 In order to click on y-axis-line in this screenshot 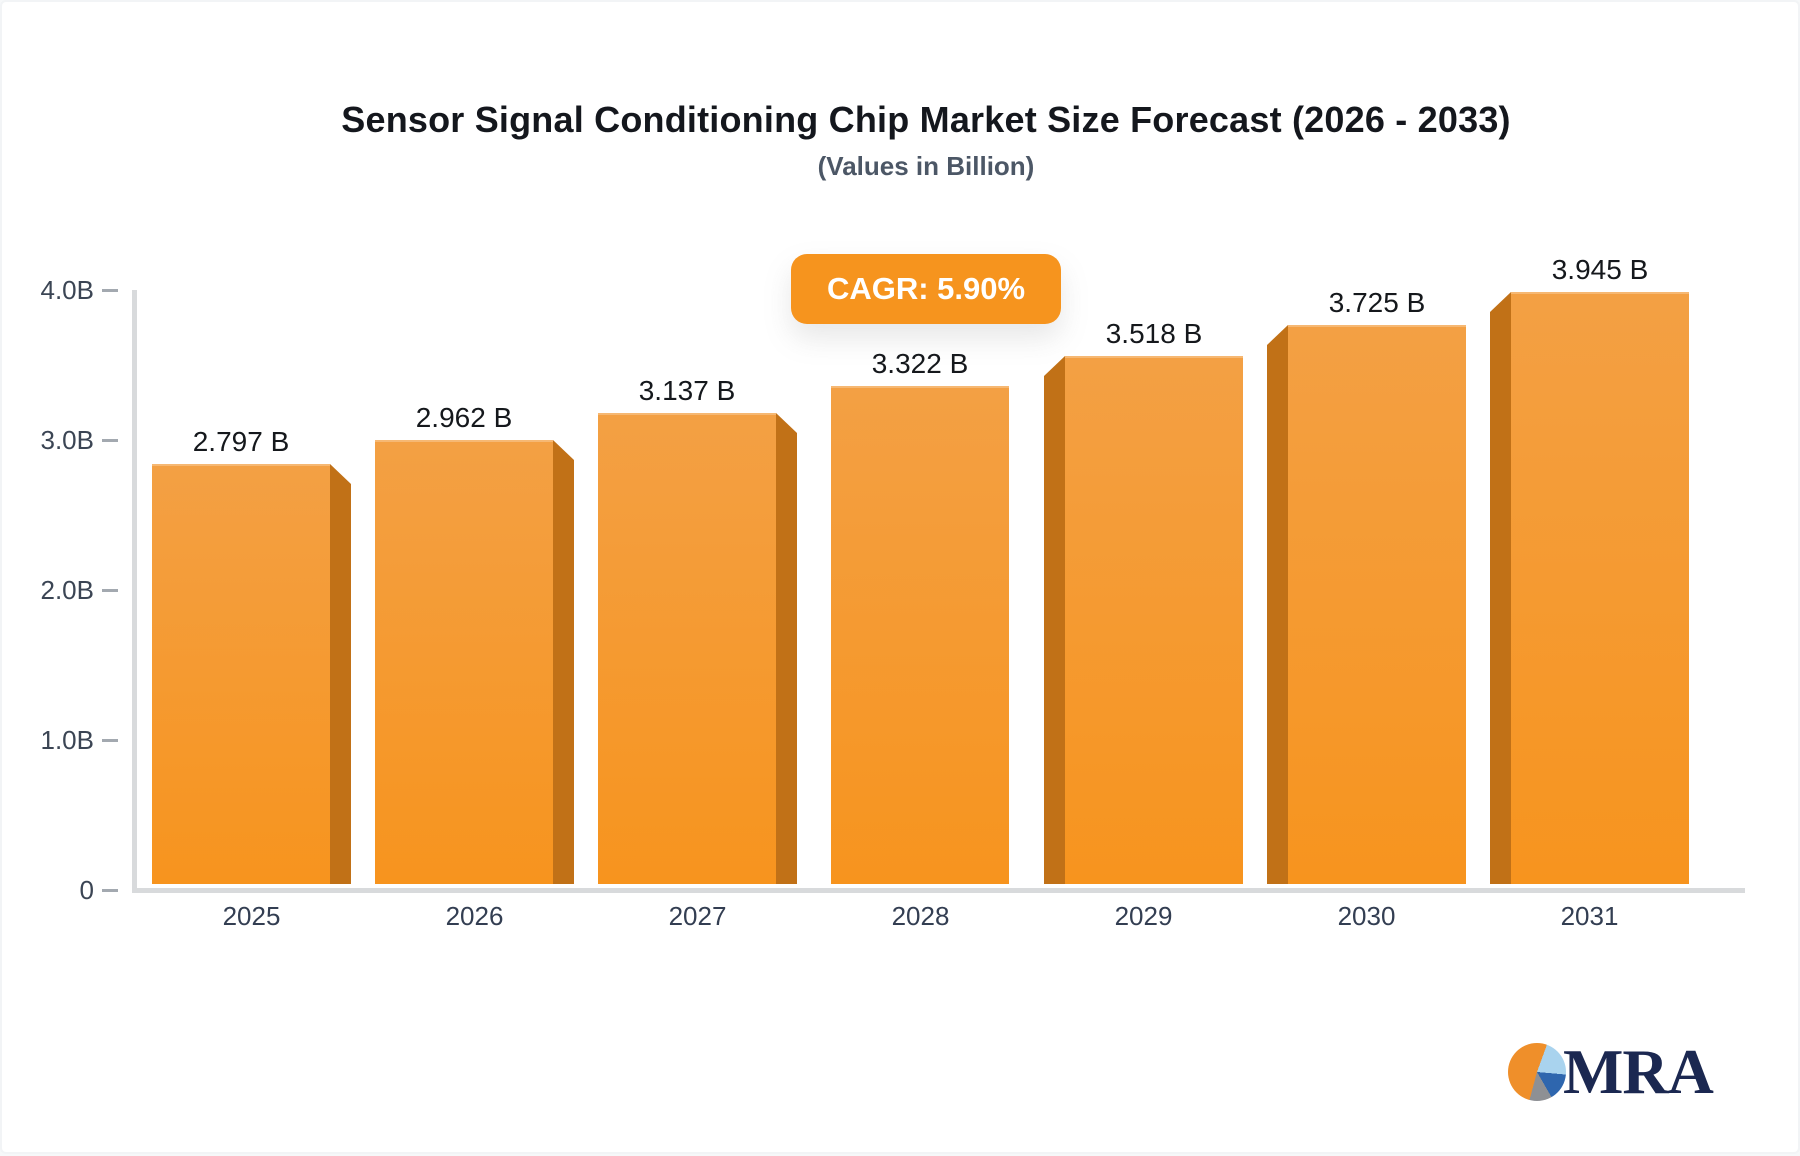, I will do `click(134, 590)`.